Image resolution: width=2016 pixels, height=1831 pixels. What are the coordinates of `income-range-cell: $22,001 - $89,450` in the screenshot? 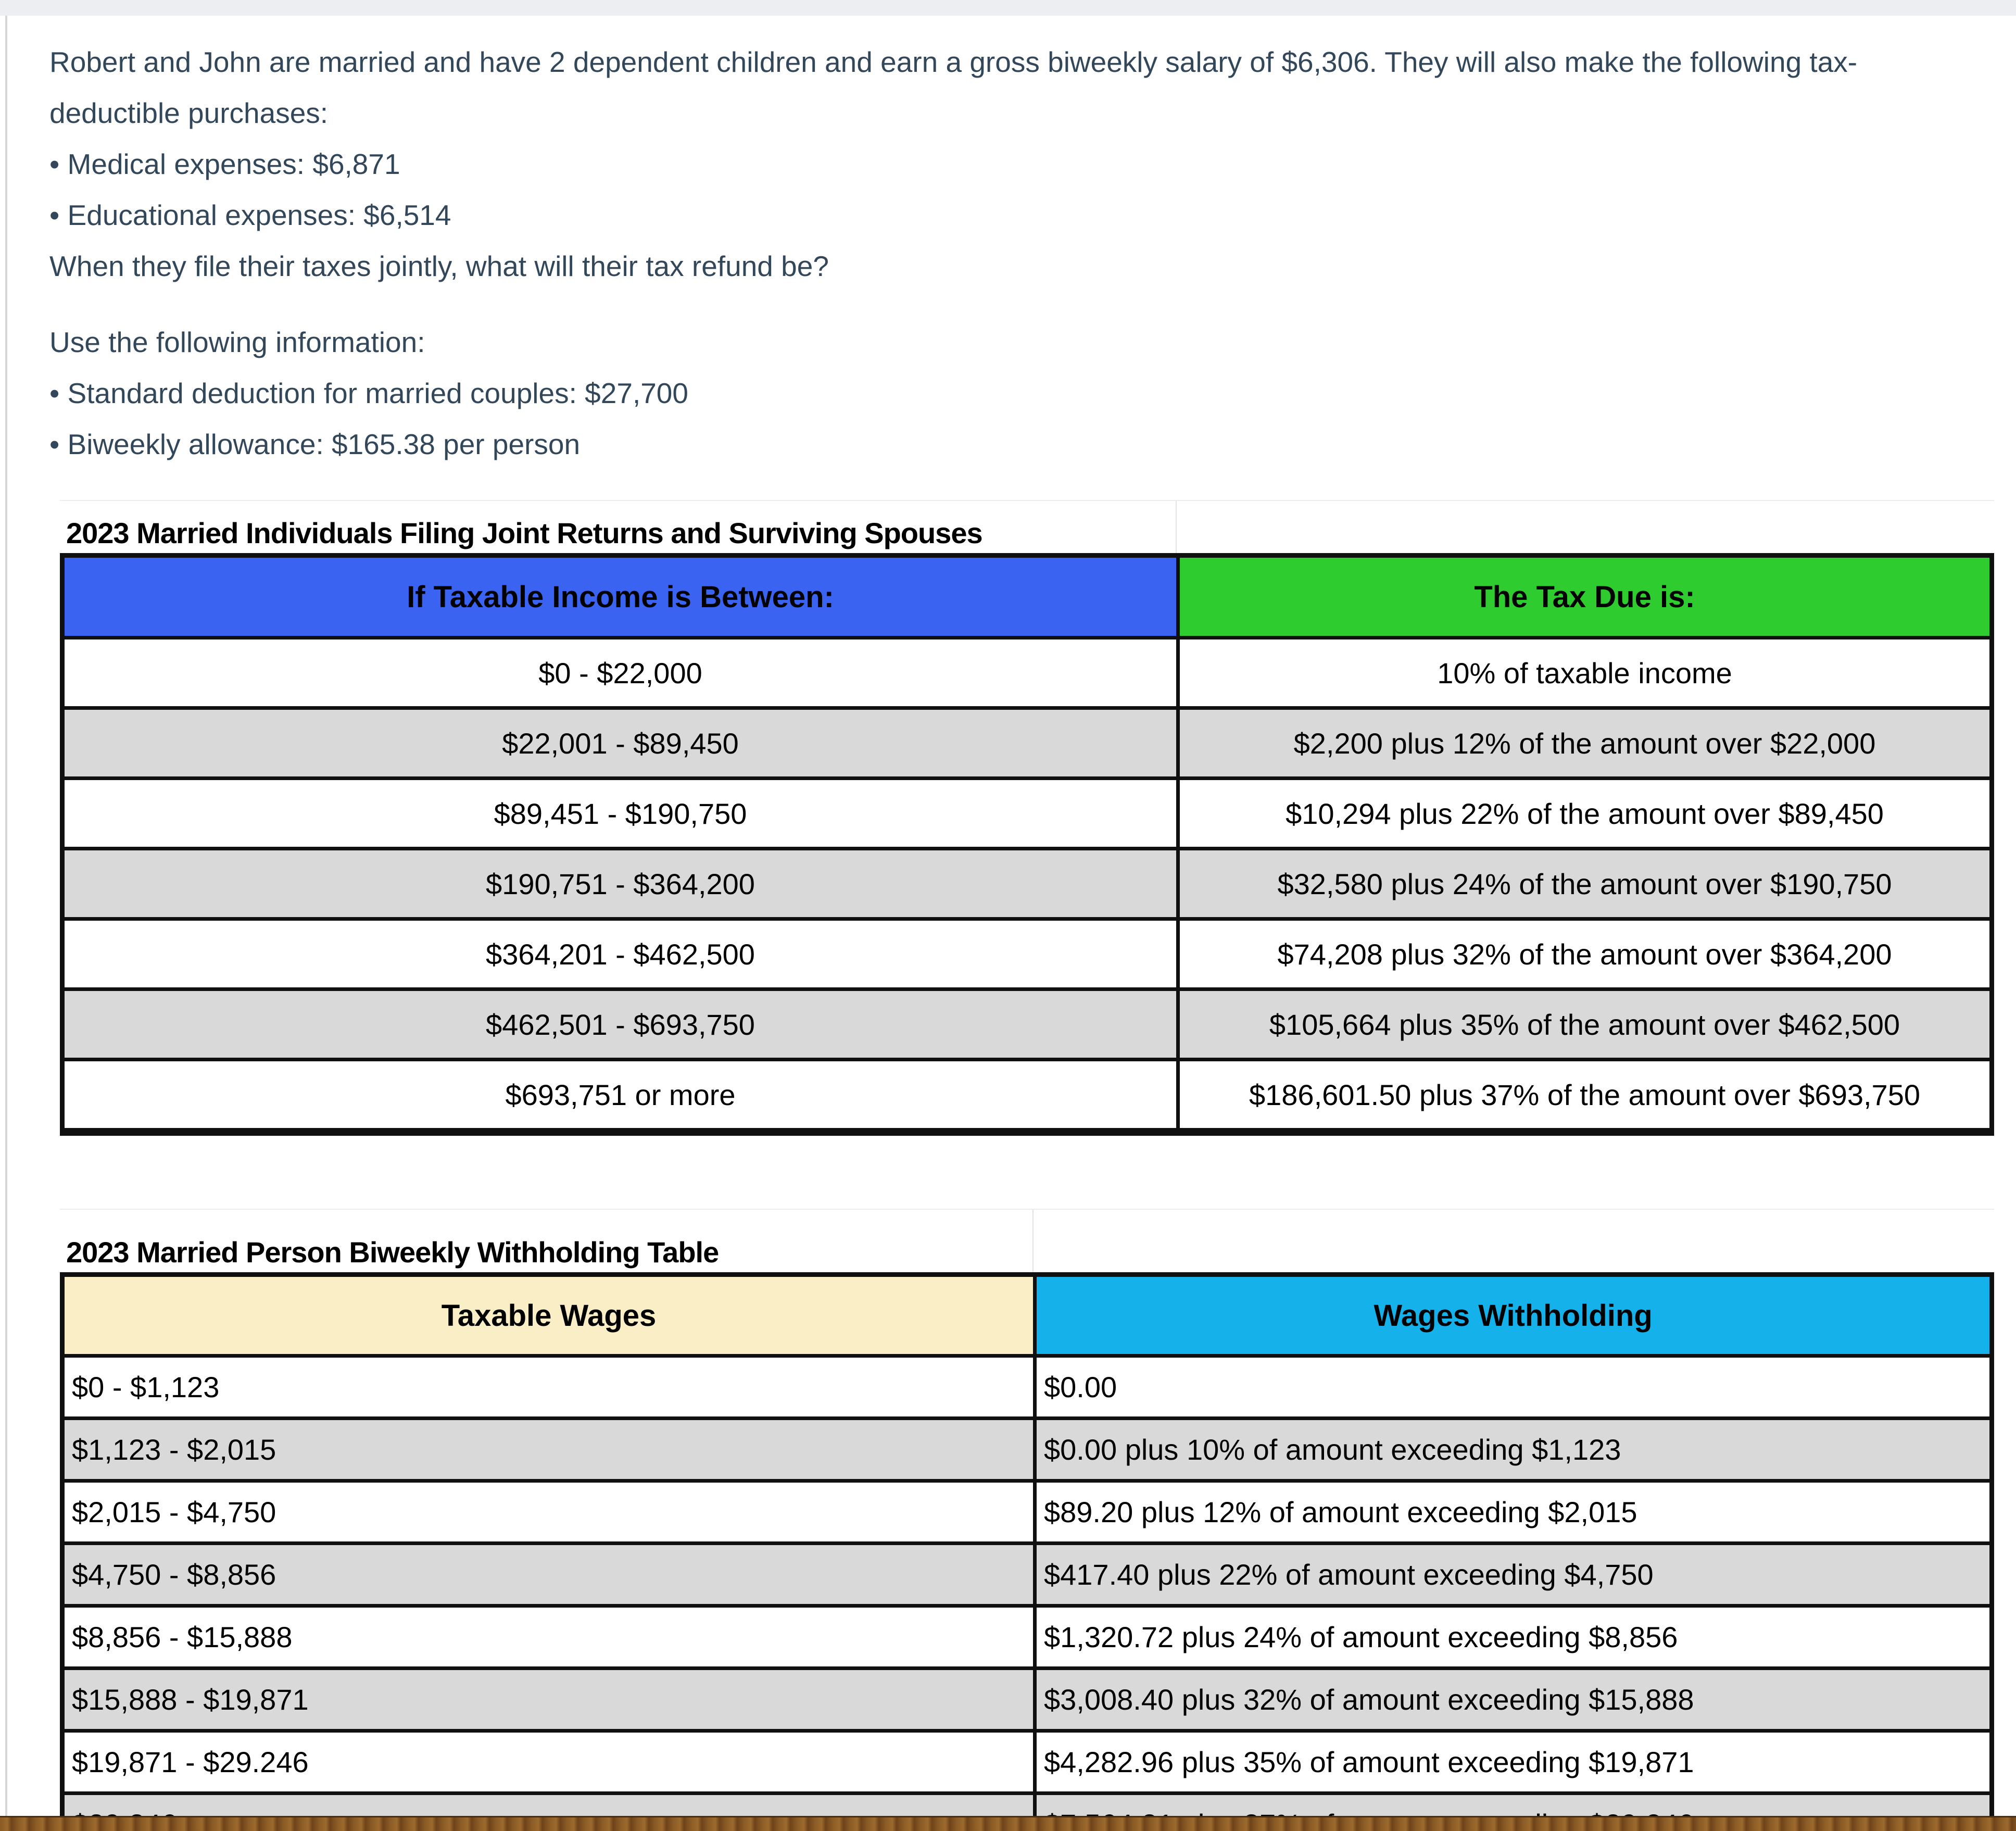 It's located at (620, 743).